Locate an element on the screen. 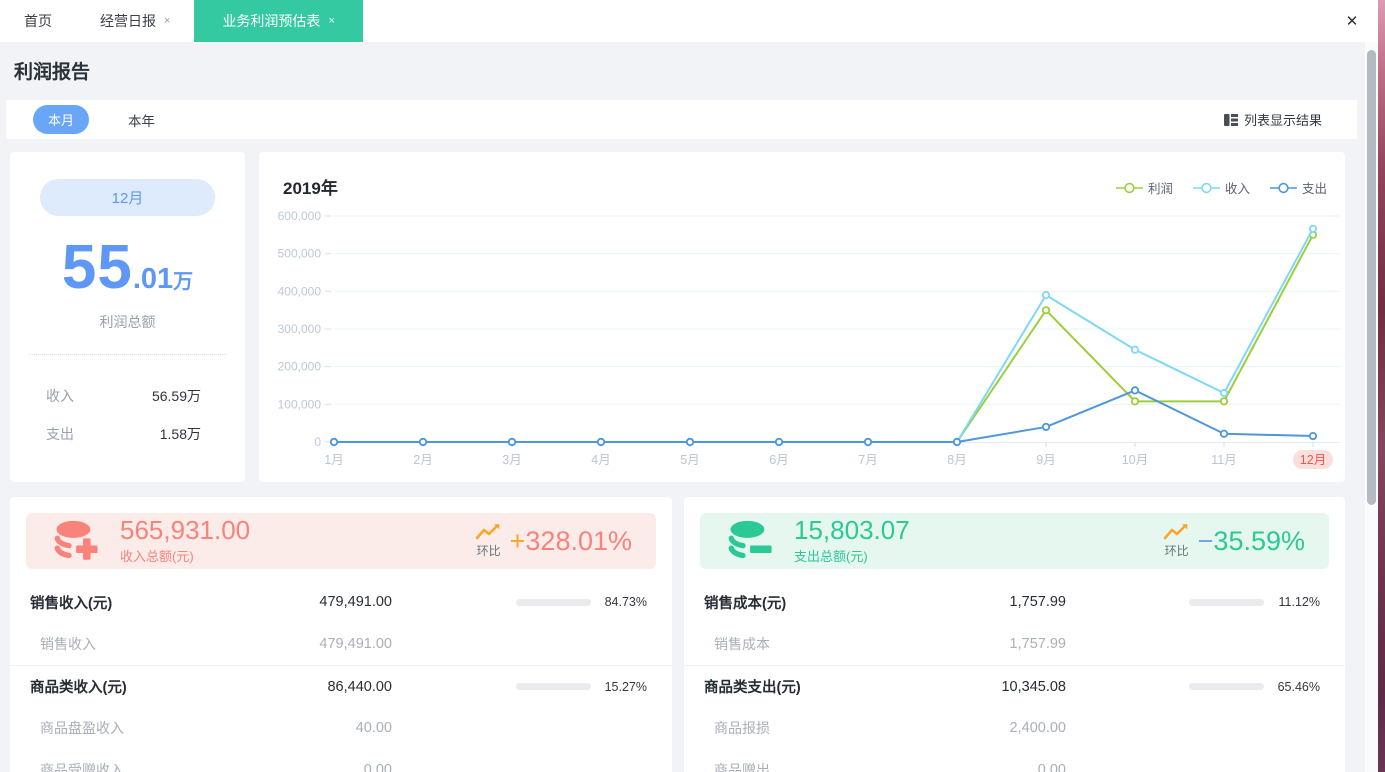 The height and width of the screenshot is (772, 1385). row-value: 2,400.00 is located at coordinates (1037, 728).